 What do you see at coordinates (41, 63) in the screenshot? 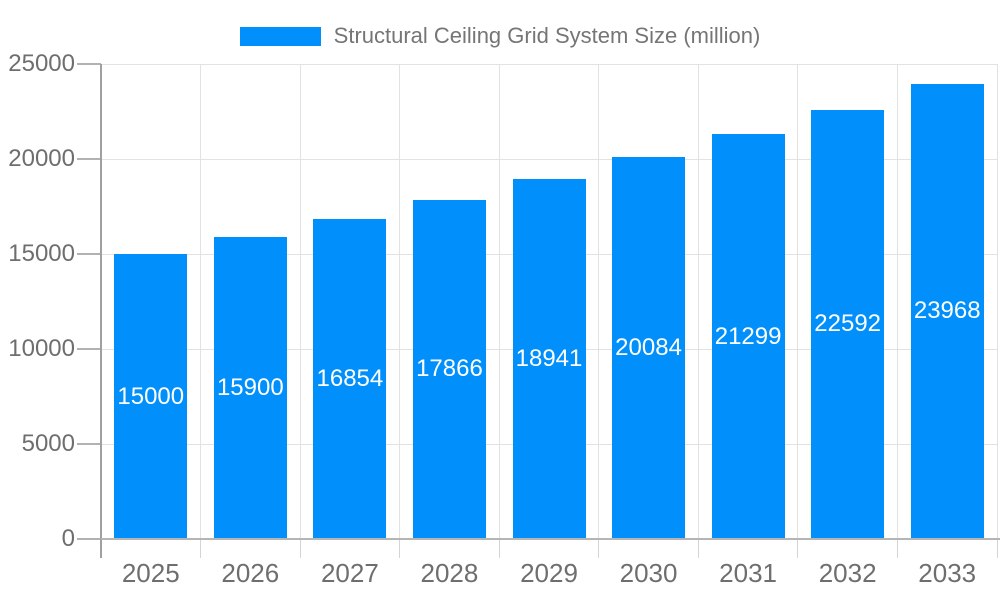
I see `y-axis-label: 25000` at bounding box center [41, 63].